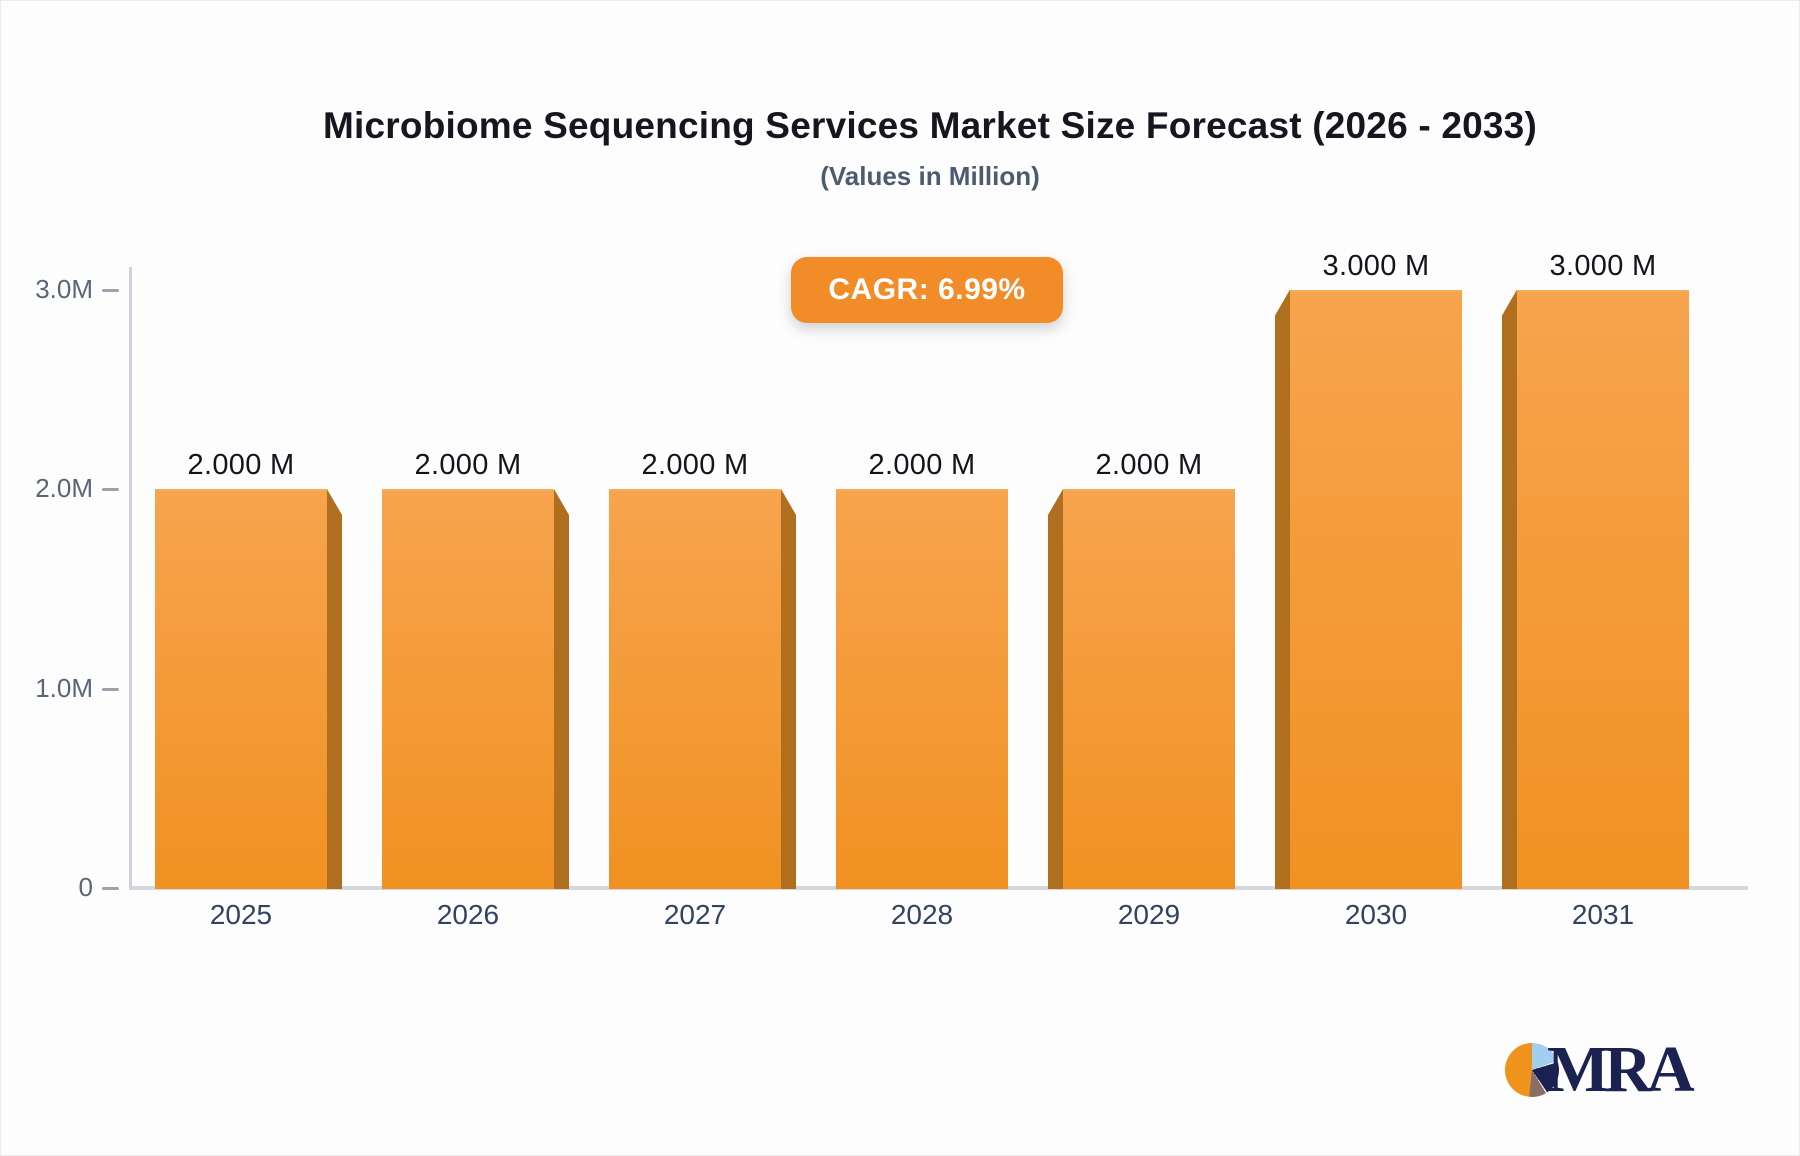  I want to click on chart-subtitle: (Values in Million), so click(930, 176).